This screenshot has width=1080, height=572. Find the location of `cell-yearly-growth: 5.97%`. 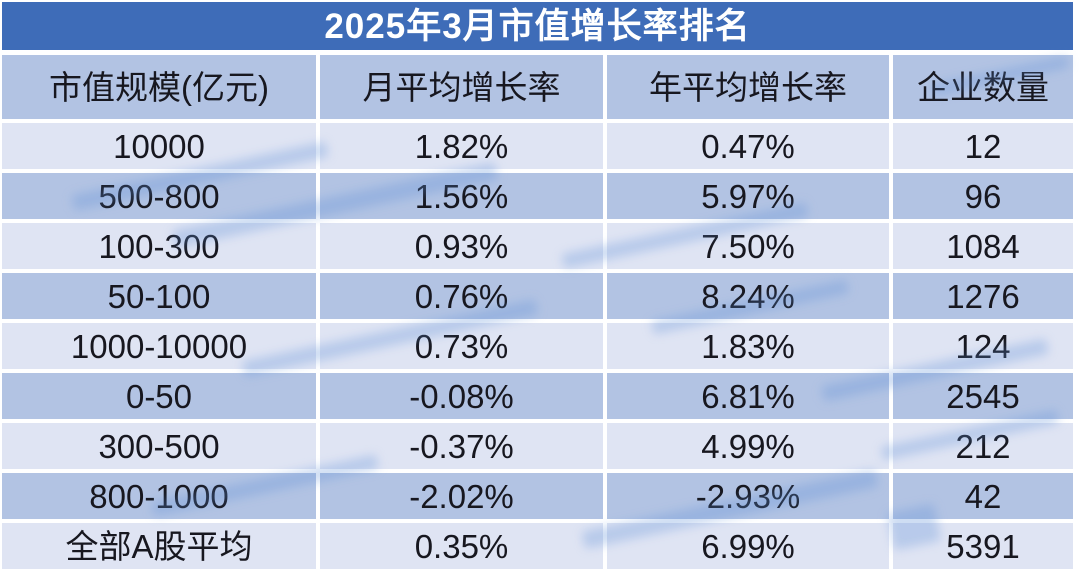

cell-yearly-growth: 5.97% is located at coordinates (748, 196).